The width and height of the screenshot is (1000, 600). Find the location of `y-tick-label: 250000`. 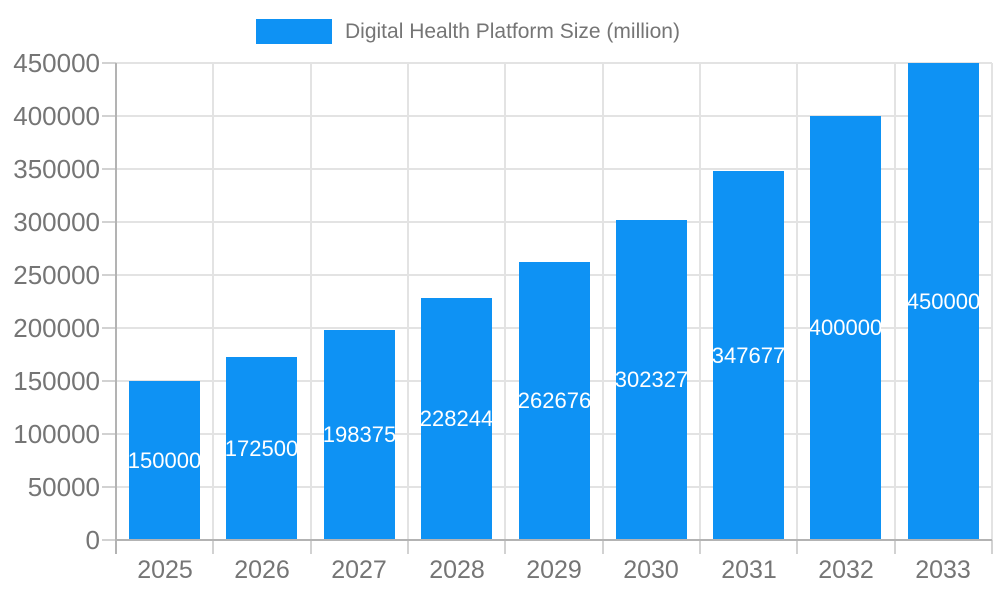

y-tick-label: 250000 is located at coordinates (56, 275).